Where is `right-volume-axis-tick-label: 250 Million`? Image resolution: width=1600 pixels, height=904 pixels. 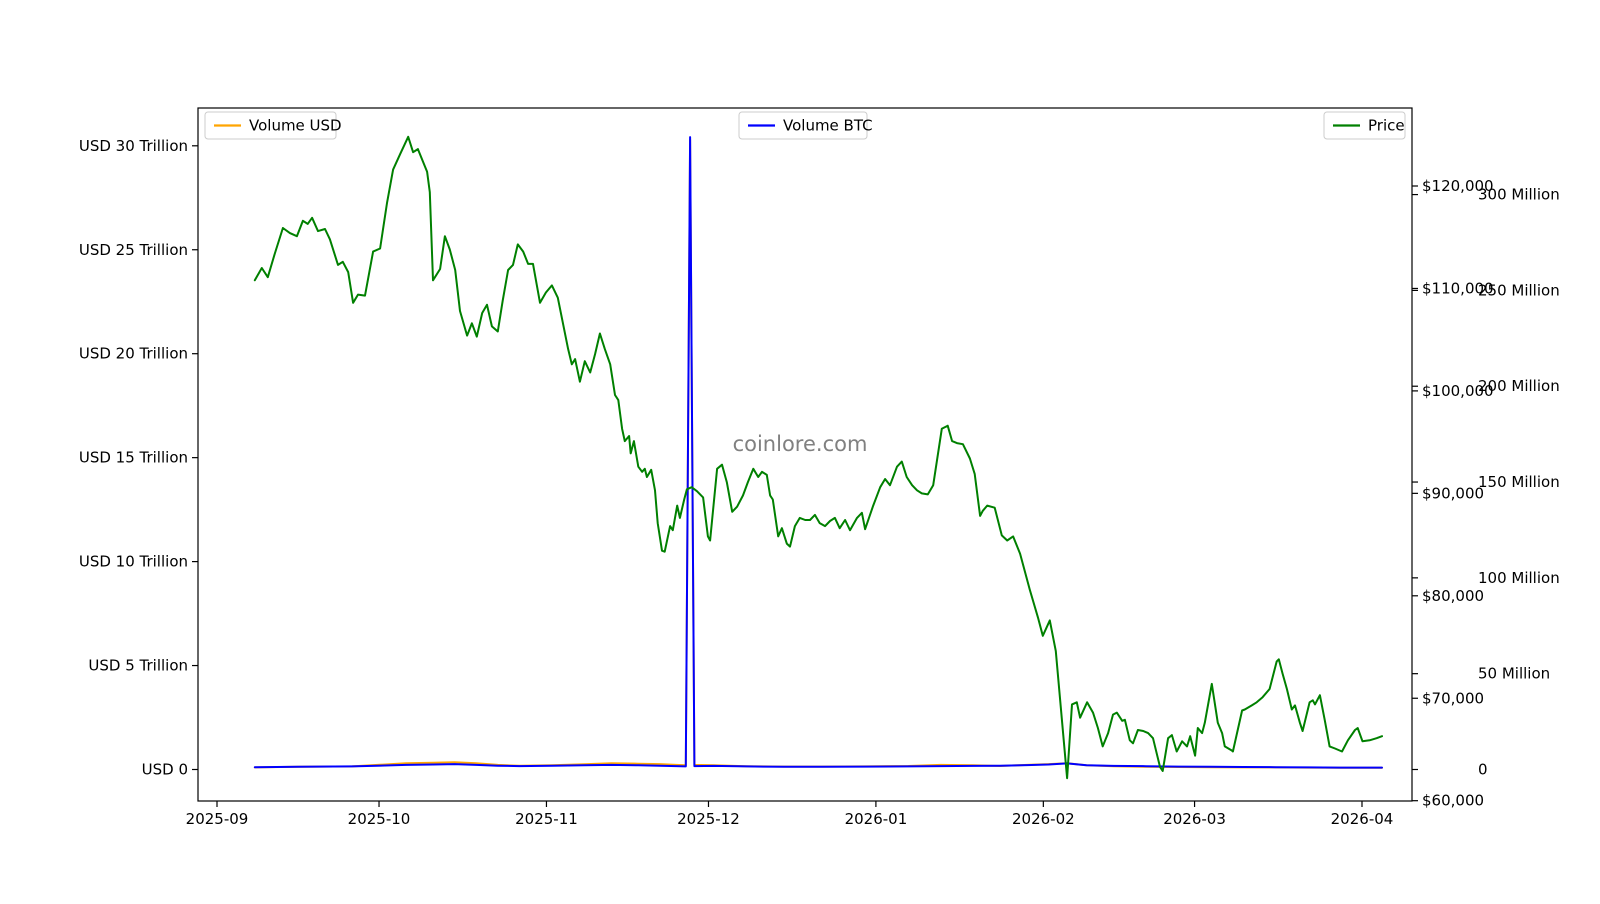
right-volume-axis-tick-label: 250 Million is located at coordinates (1519, 290).